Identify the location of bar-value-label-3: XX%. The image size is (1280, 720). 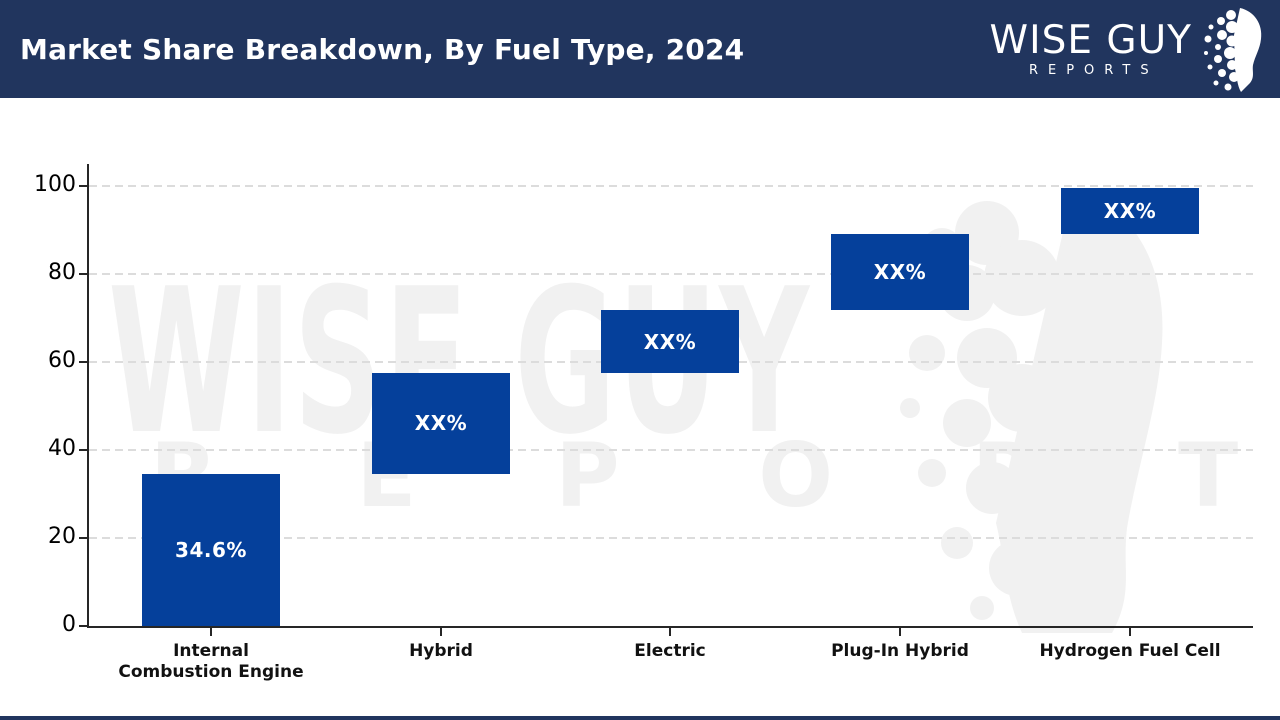
(670, 341).